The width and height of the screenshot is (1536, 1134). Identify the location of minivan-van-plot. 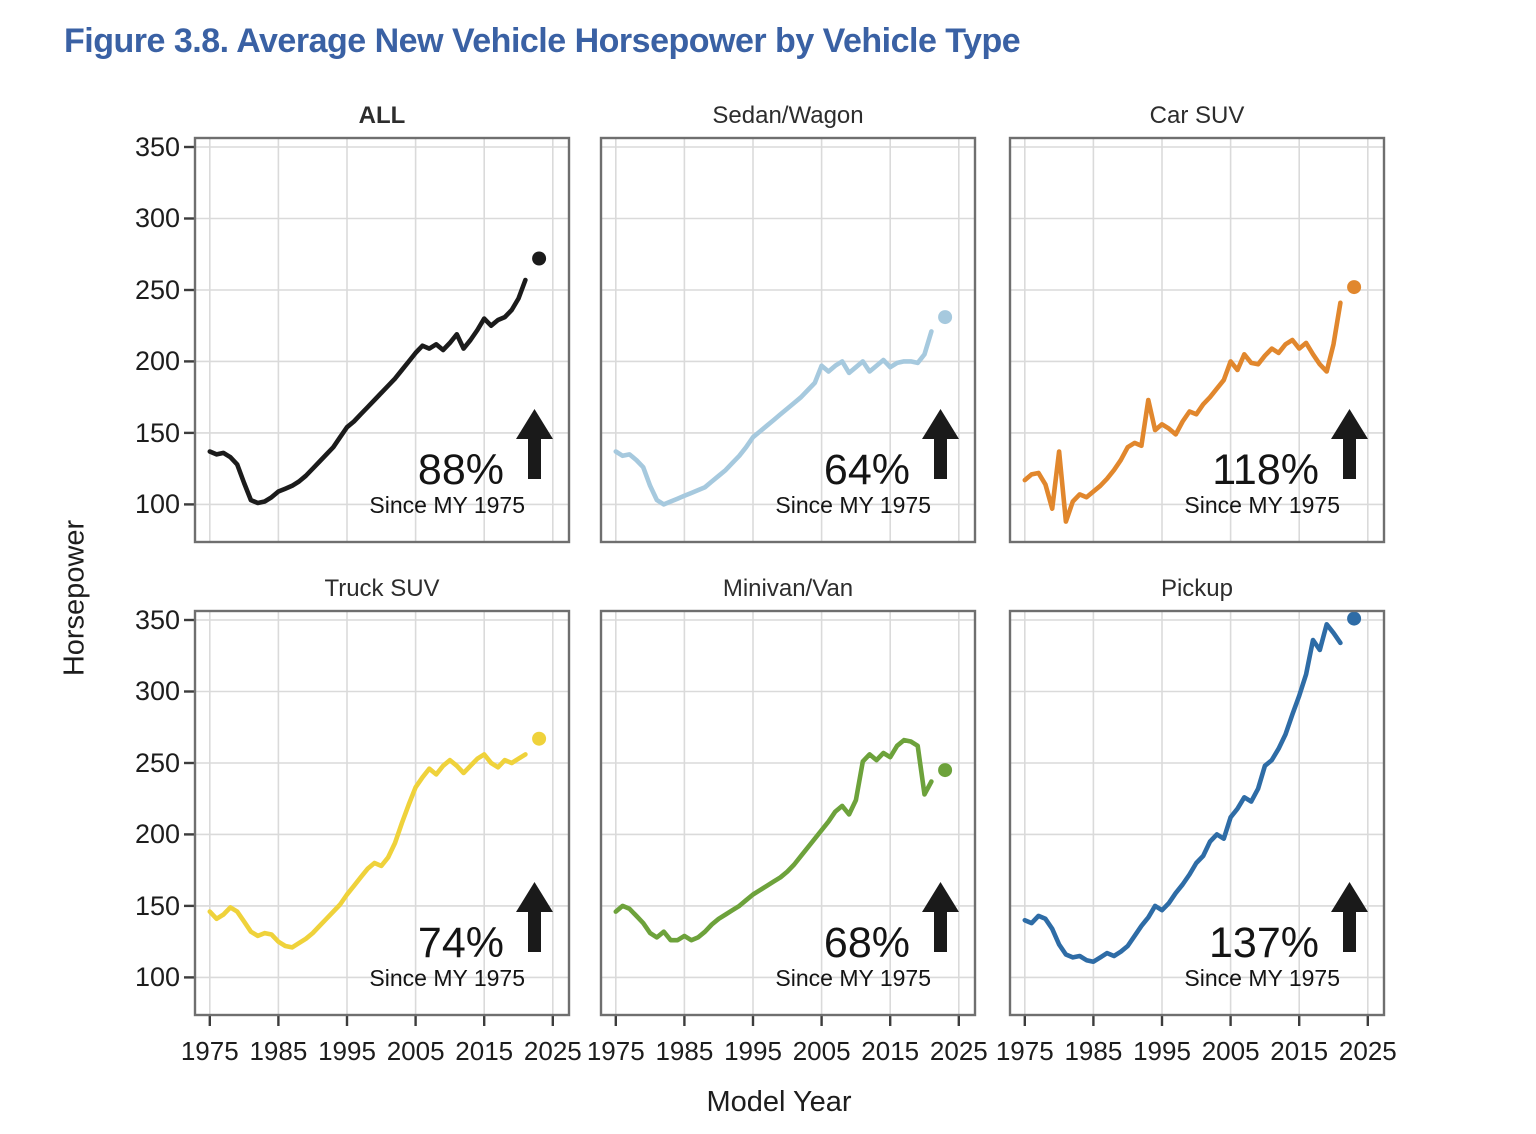
(788, 817).